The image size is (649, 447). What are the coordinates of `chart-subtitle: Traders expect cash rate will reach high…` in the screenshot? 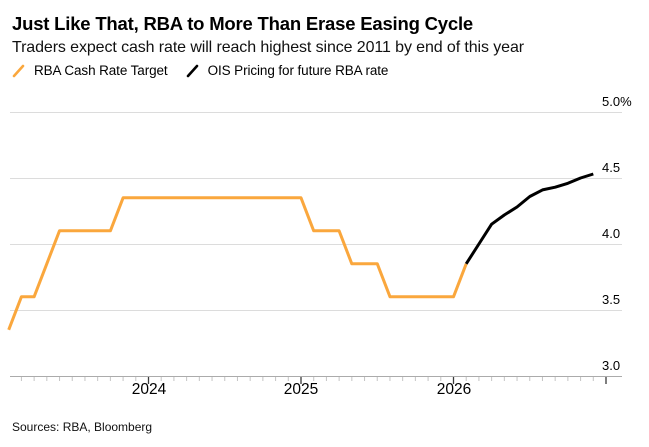 It's located at (268, 47).